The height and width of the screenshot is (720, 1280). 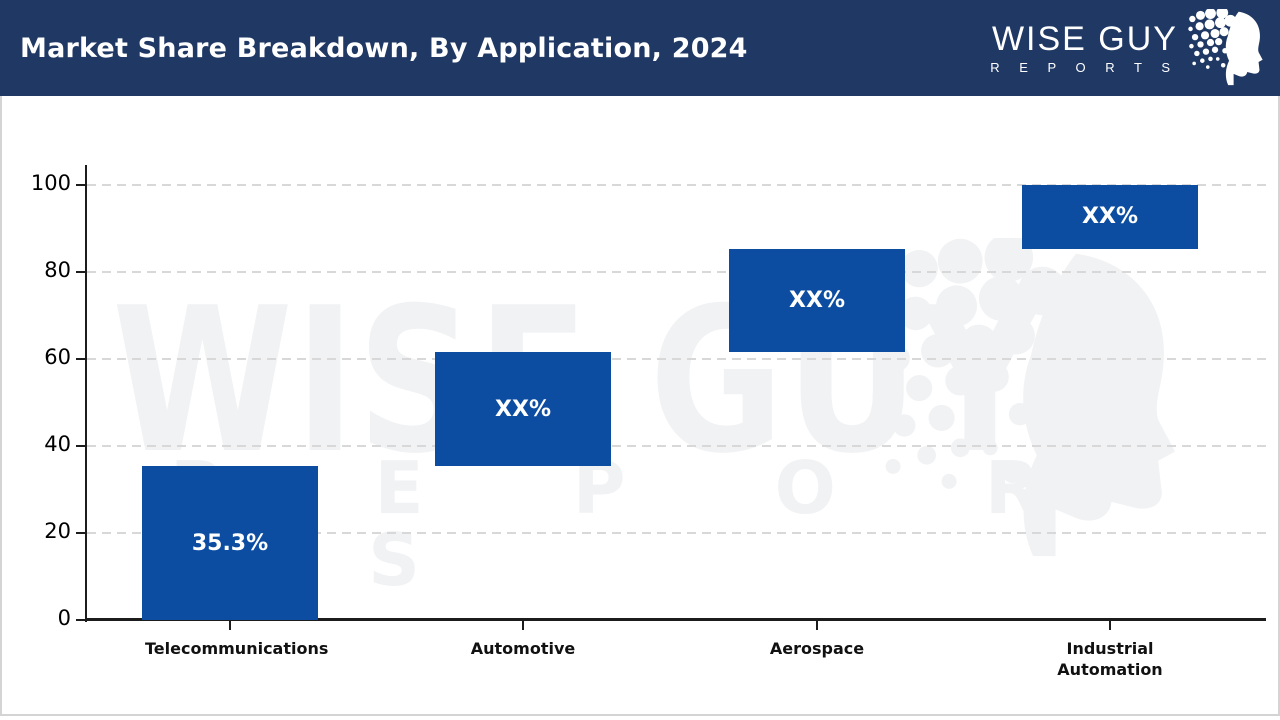 I want to click on x-axis-label-industrial-automation: Industrial Automation, so click(x=1110, y=659).